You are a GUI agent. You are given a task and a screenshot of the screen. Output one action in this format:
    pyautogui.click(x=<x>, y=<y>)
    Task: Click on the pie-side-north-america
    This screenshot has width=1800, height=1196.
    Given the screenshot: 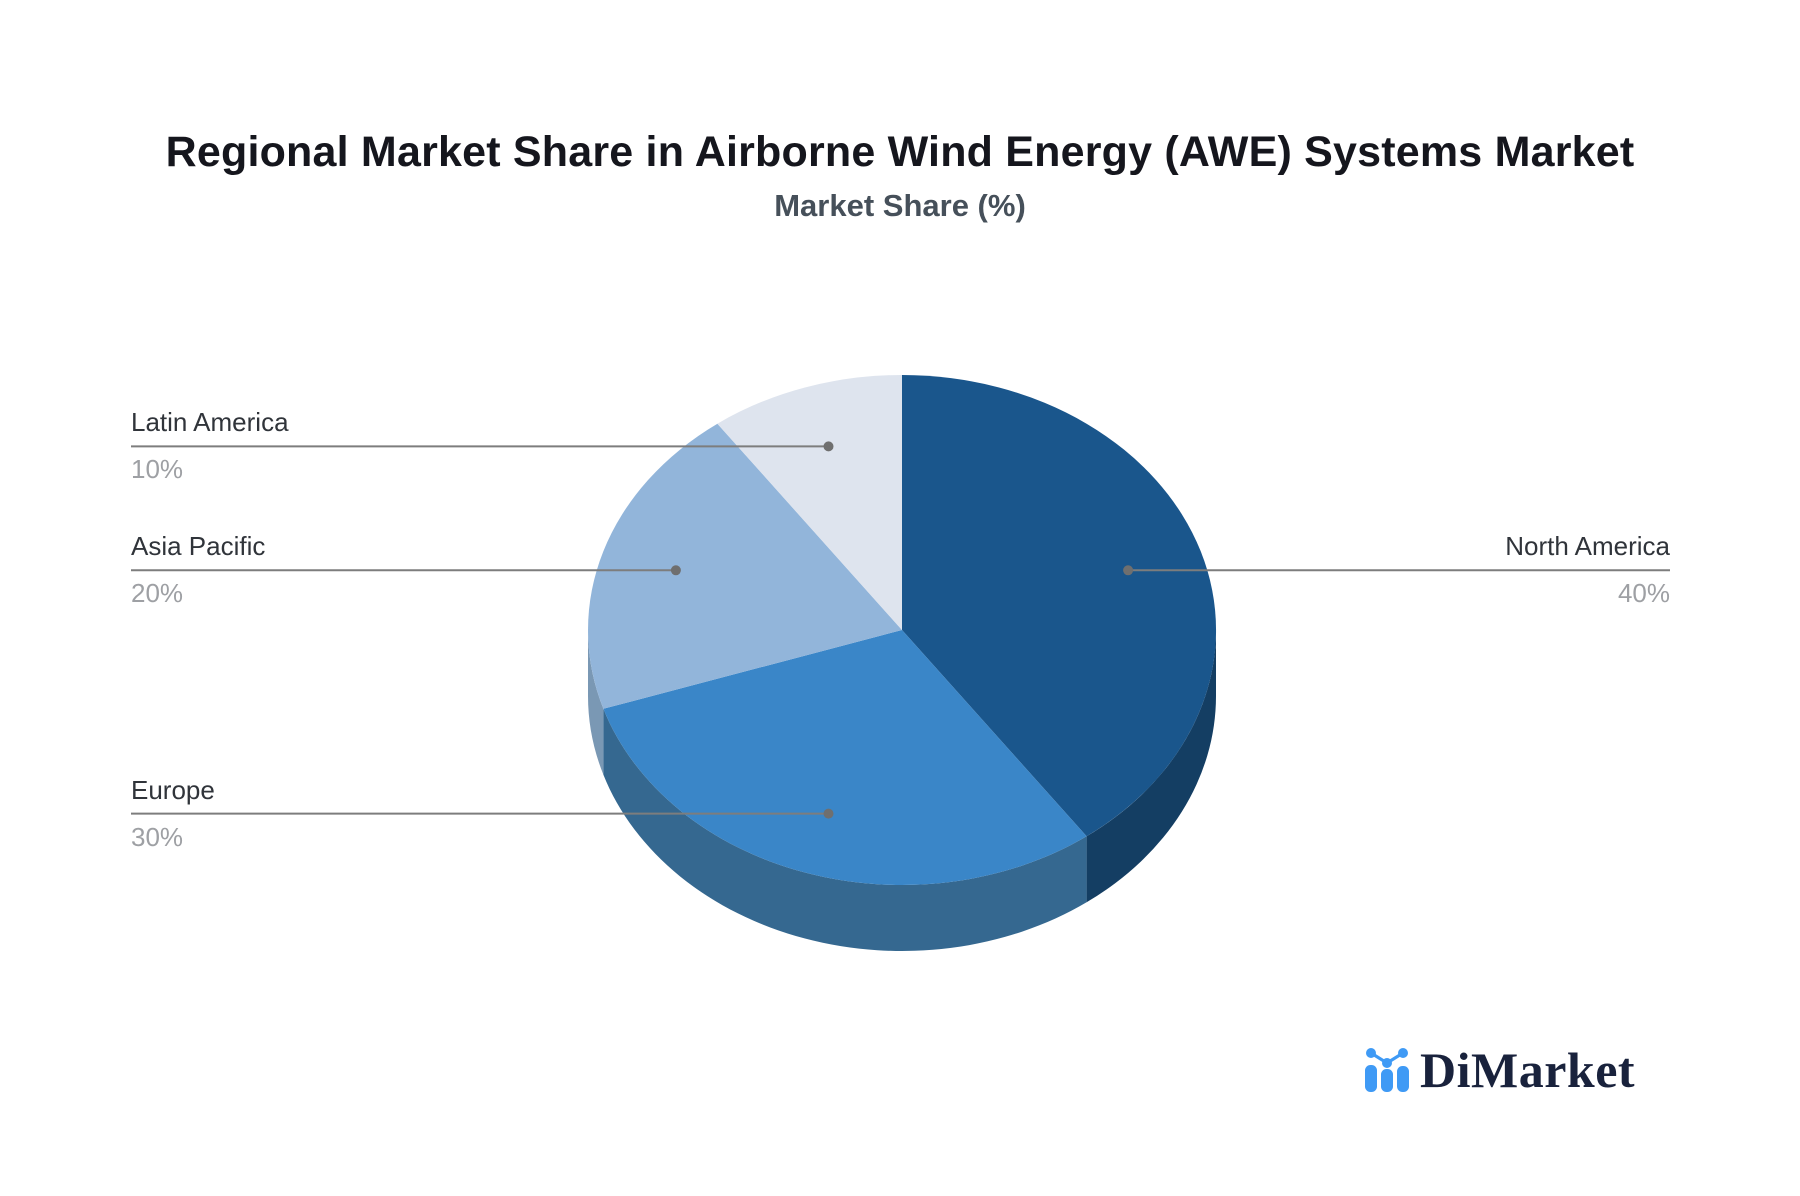 What is the action you would take?
    pyautogui.click(x=1151, y=766)
    